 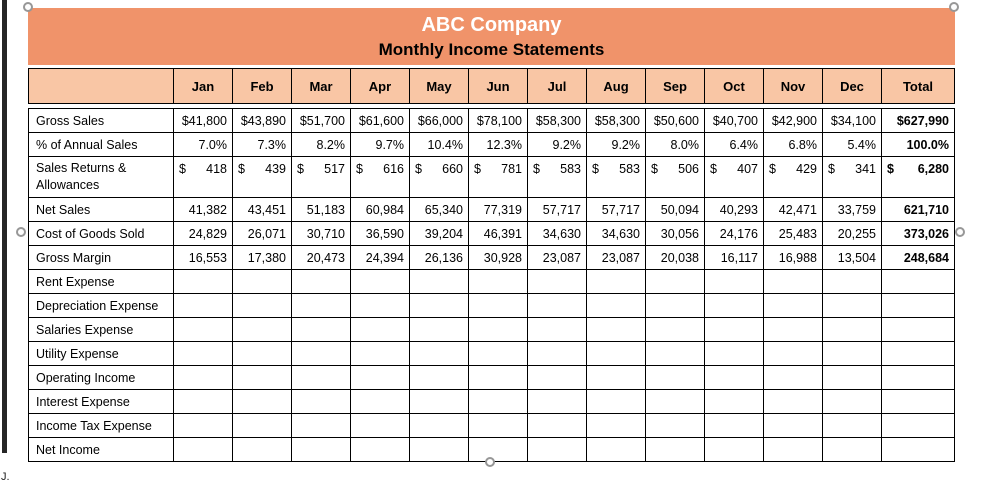 What do you see at coordinates (557, 177) in the screenshot?
I see `value-cell: $583` at bounding box center [557, 177].